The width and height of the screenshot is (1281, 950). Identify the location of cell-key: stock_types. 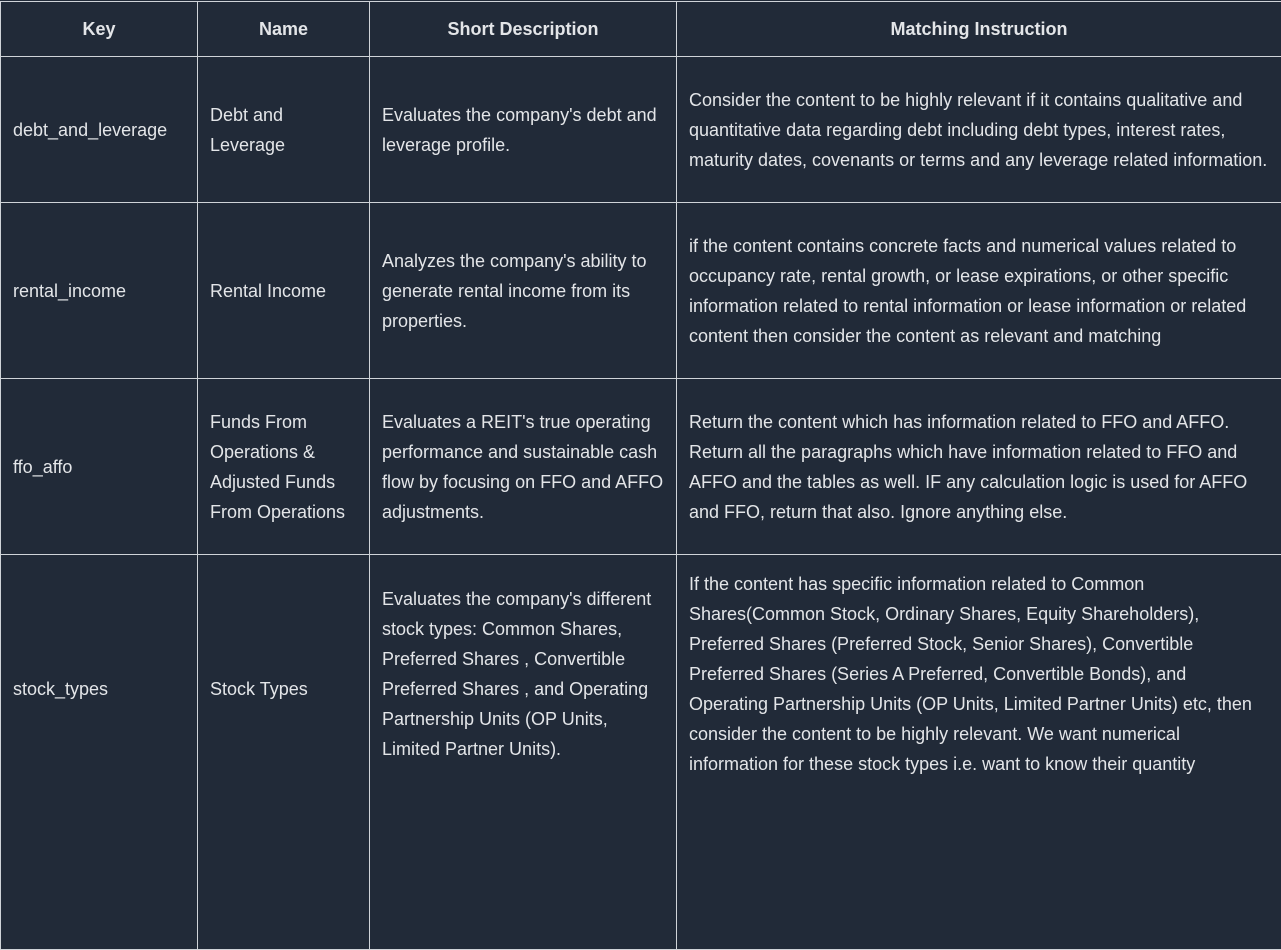
(99, 752).